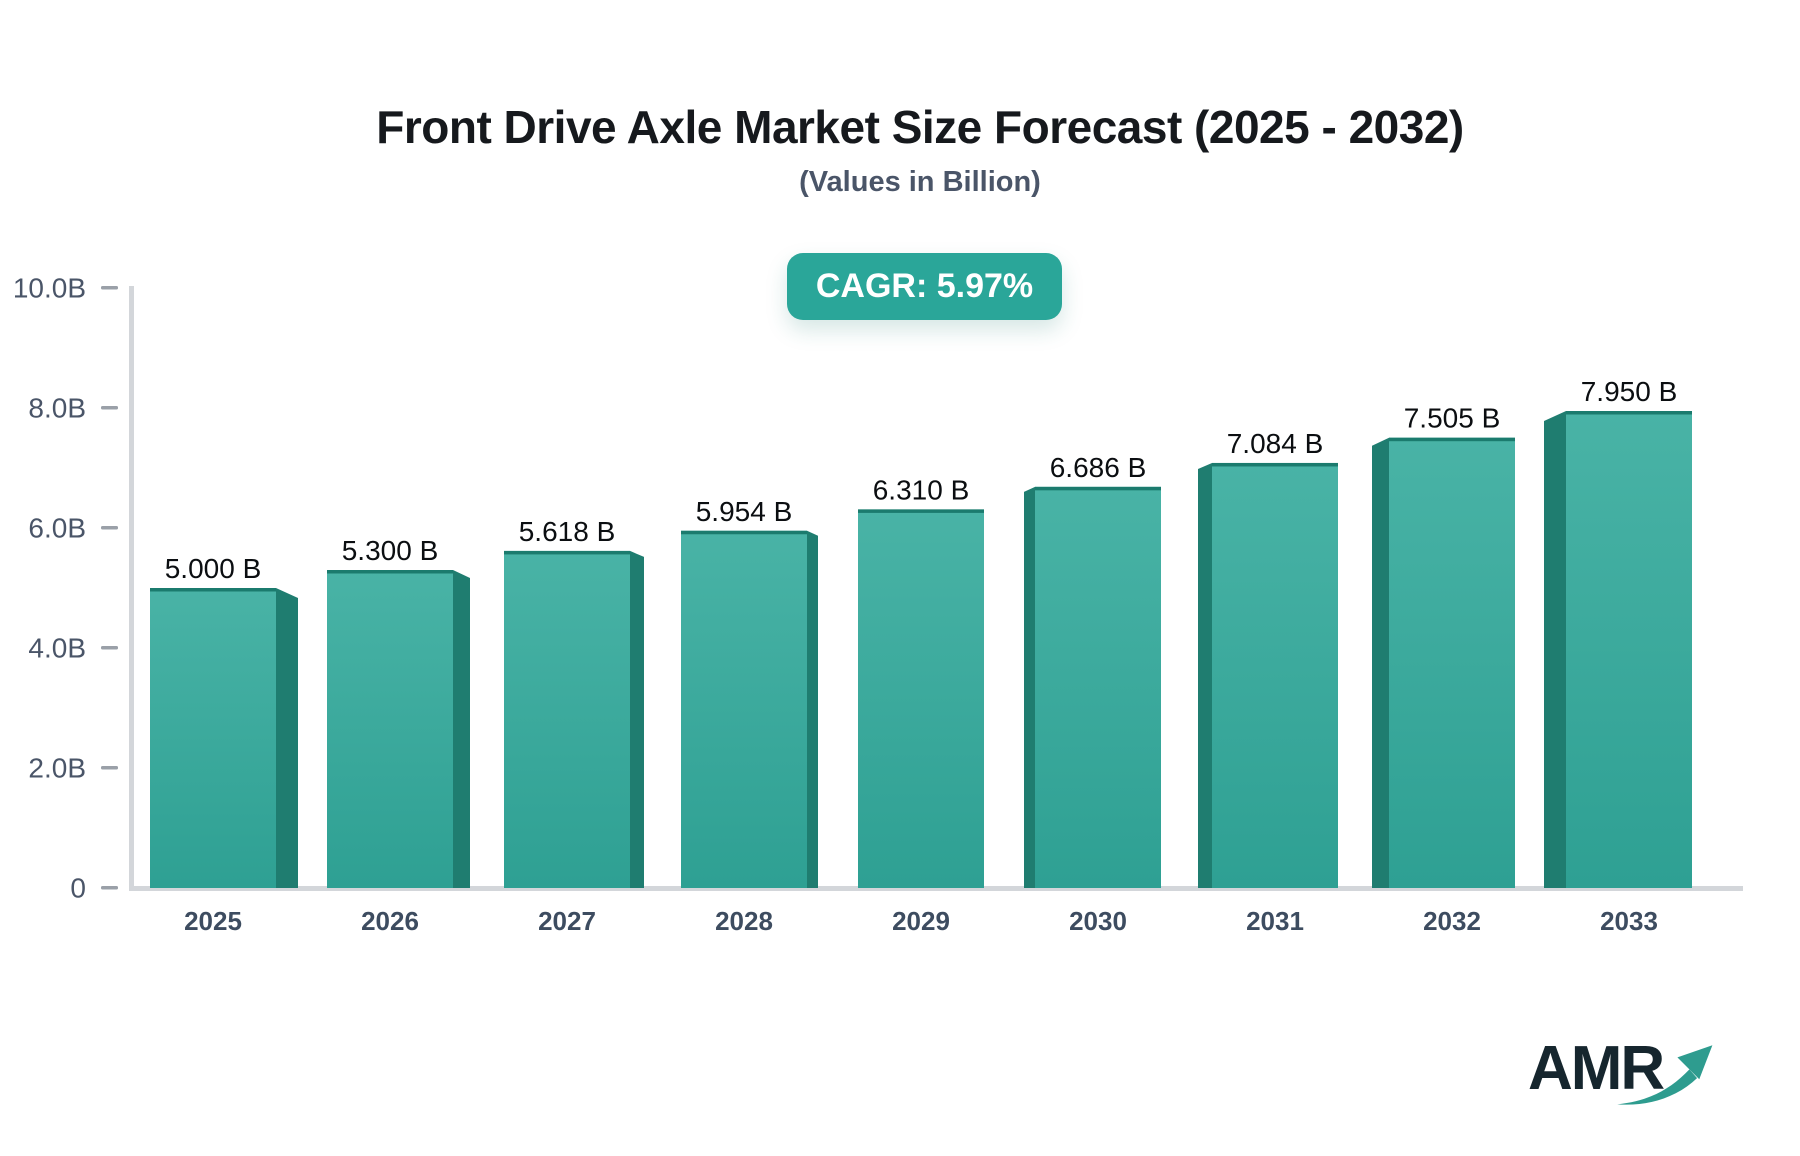 This screenshot has width=1800, height=1156. I want to click on bar-side-2030, so click(1029, 687).